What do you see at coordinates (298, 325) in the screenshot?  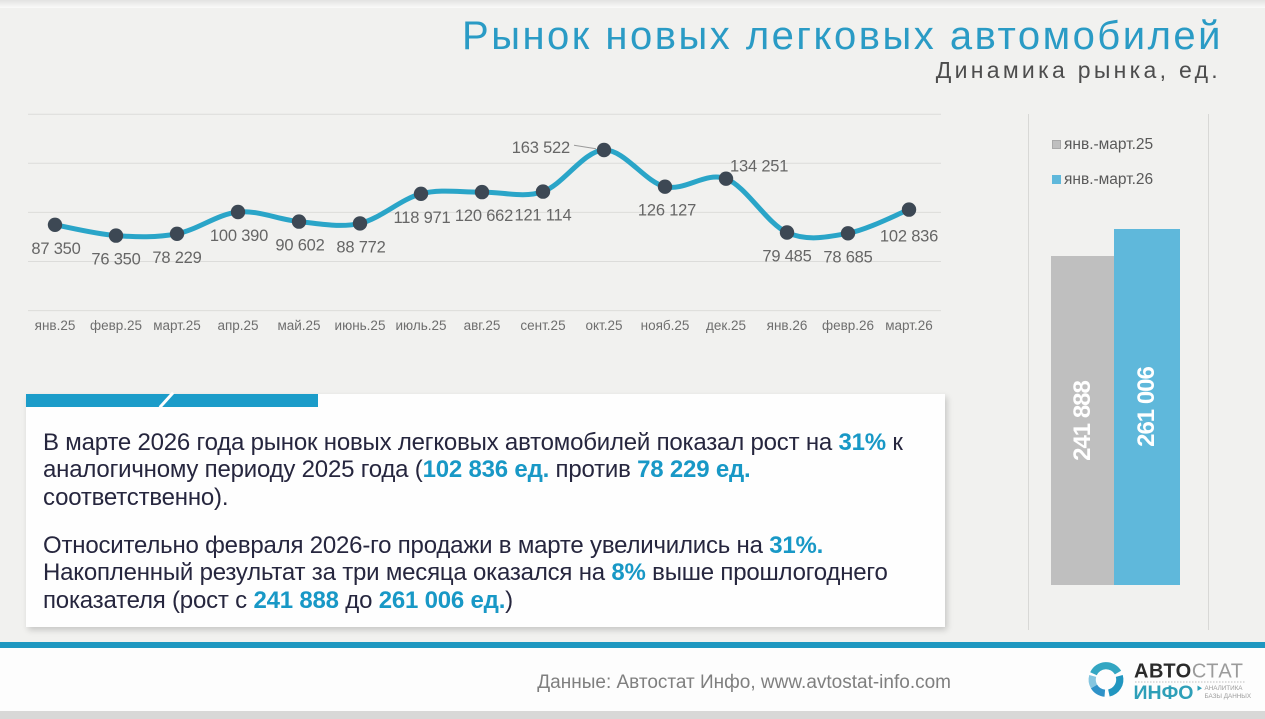 I see `svg-text: май.25` at bounding box center [298, 325].